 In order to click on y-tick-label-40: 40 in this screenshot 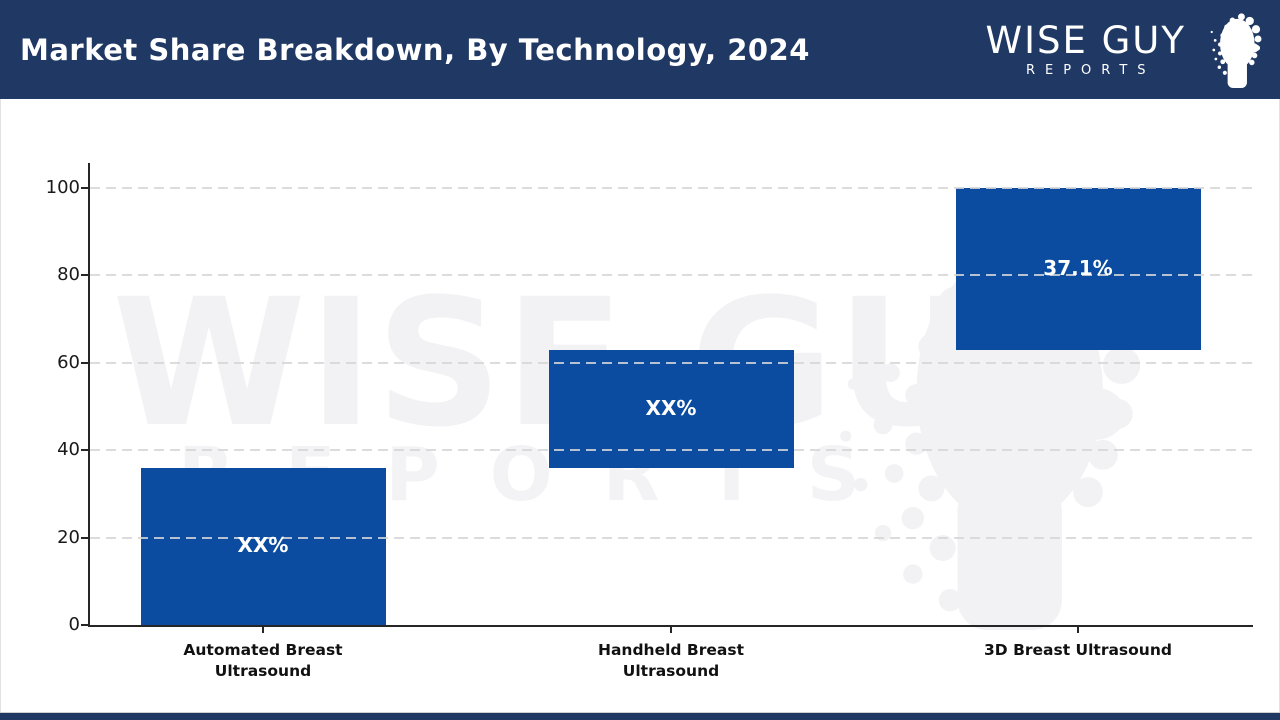, I will do `click(68, 449)`.